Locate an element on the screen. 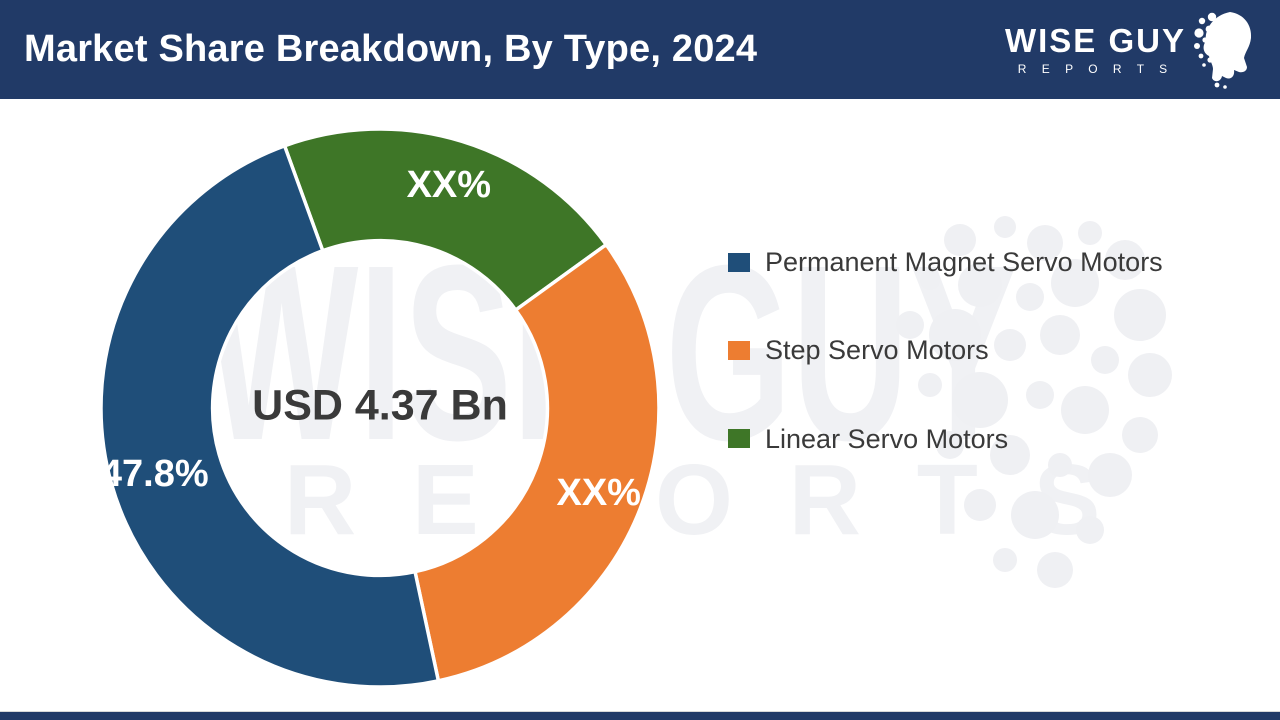 This screenshot has height=720, width=1280. legend-item-step-servo-motors: Step Servo Motors is located at coordinates (945, 350).